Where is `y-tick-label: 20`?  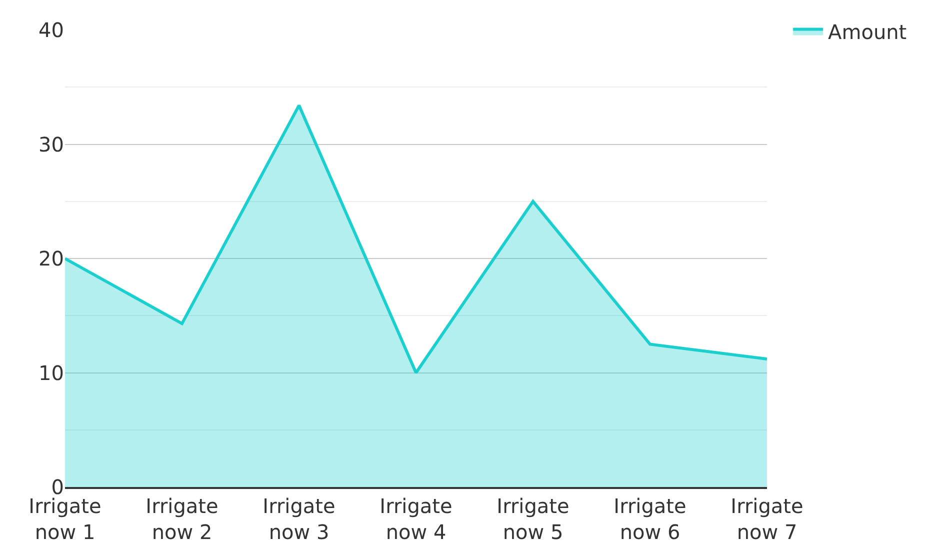 y-tick-label: 20 is located at coordinates (51, 258).